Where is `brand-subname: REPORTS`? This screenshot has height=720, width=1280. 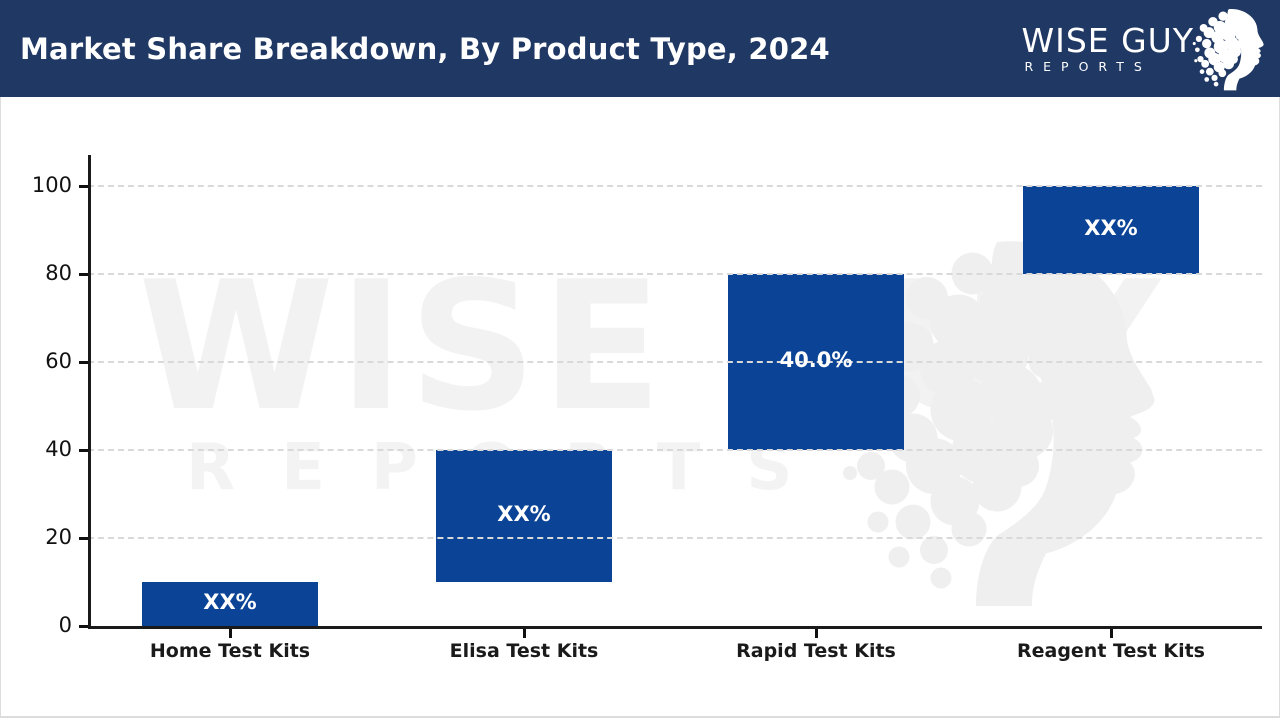 brand-subname: REPORTS is located at coordinates (1088, 66).